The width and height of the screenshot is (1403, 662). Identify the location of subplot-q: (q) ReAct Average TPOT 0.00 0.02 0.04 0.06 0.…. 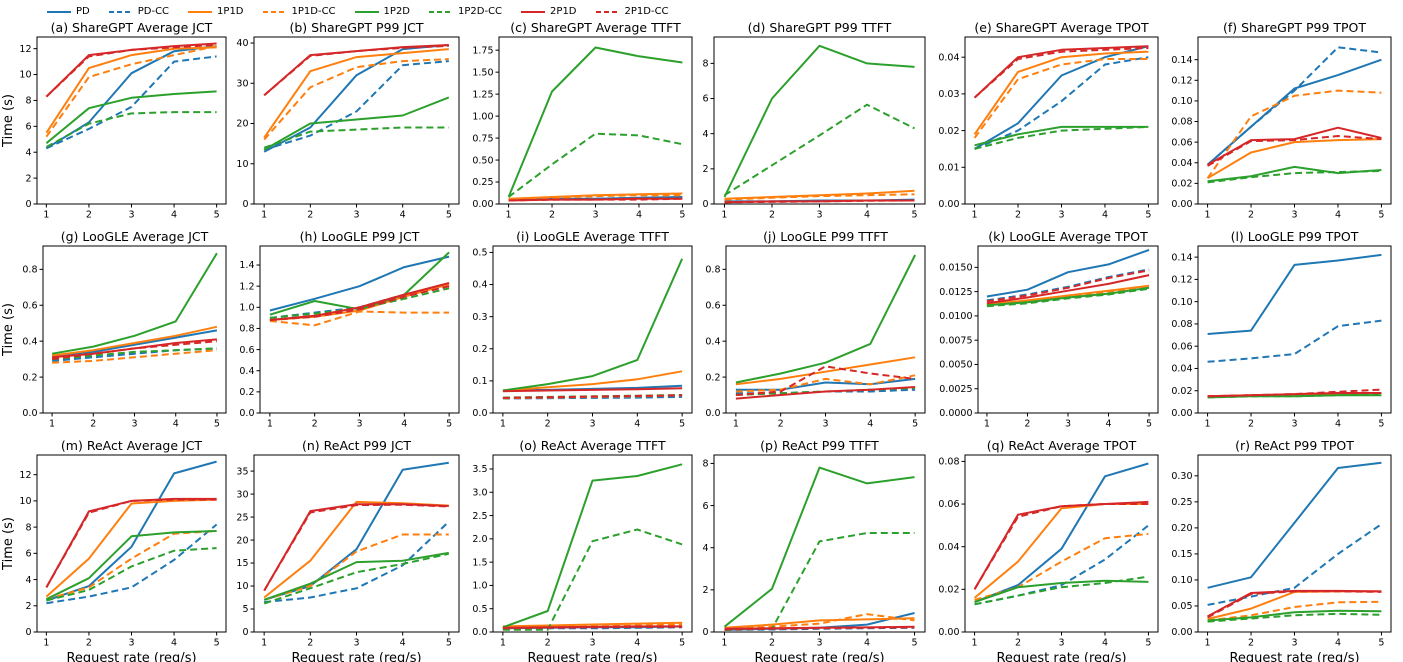
(1048, 550).